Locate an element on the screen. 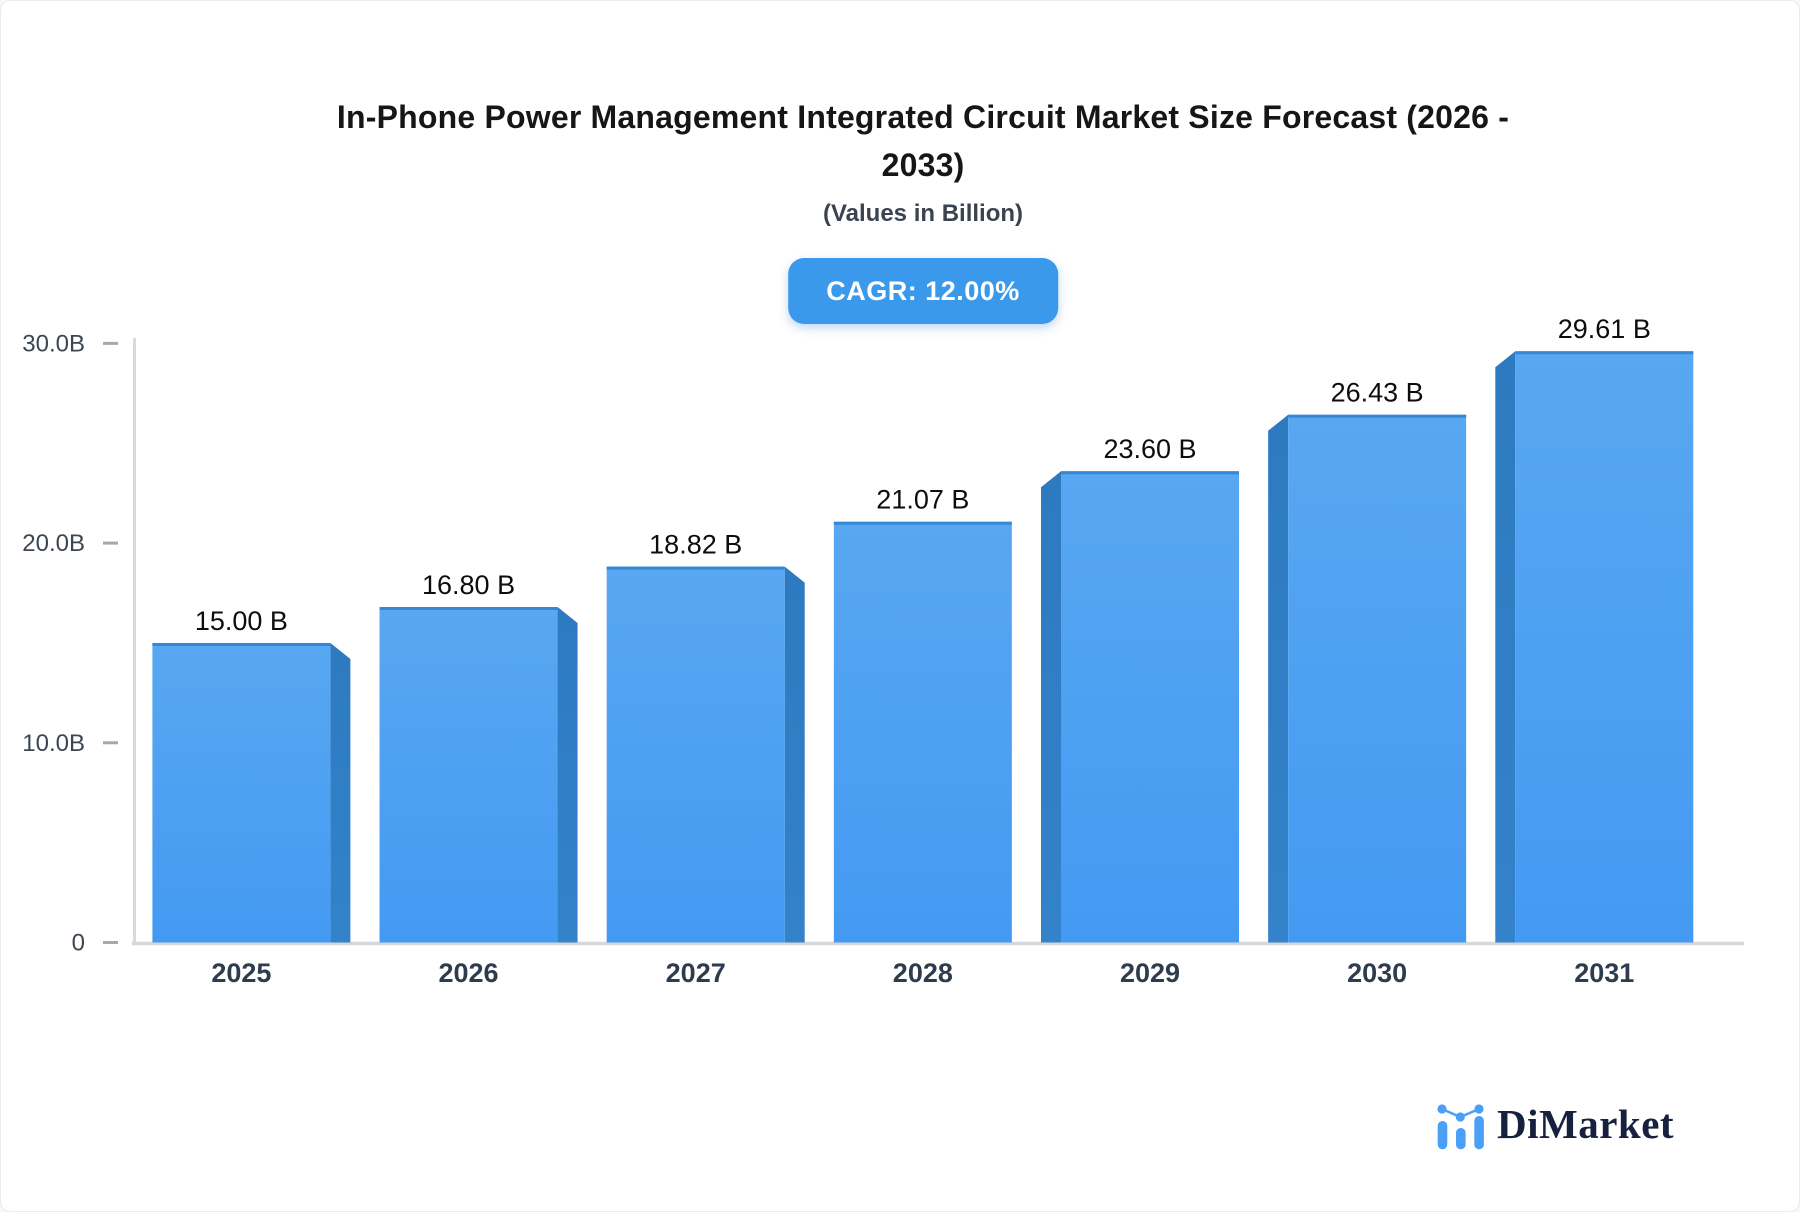  x-axis-label: 2029 is located at coordinates (1150, 973).